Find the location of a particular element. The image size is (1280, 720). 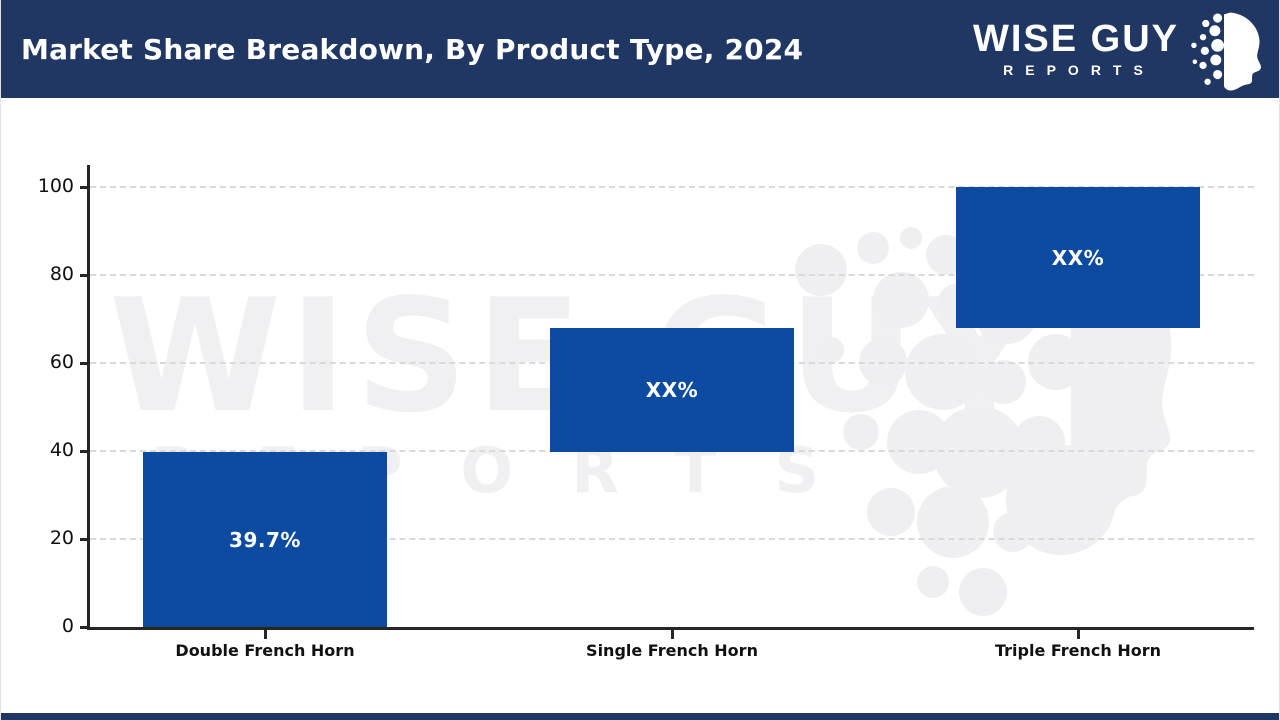

x-axis-tick-double-french-horn is located at coordinates (265, 634).